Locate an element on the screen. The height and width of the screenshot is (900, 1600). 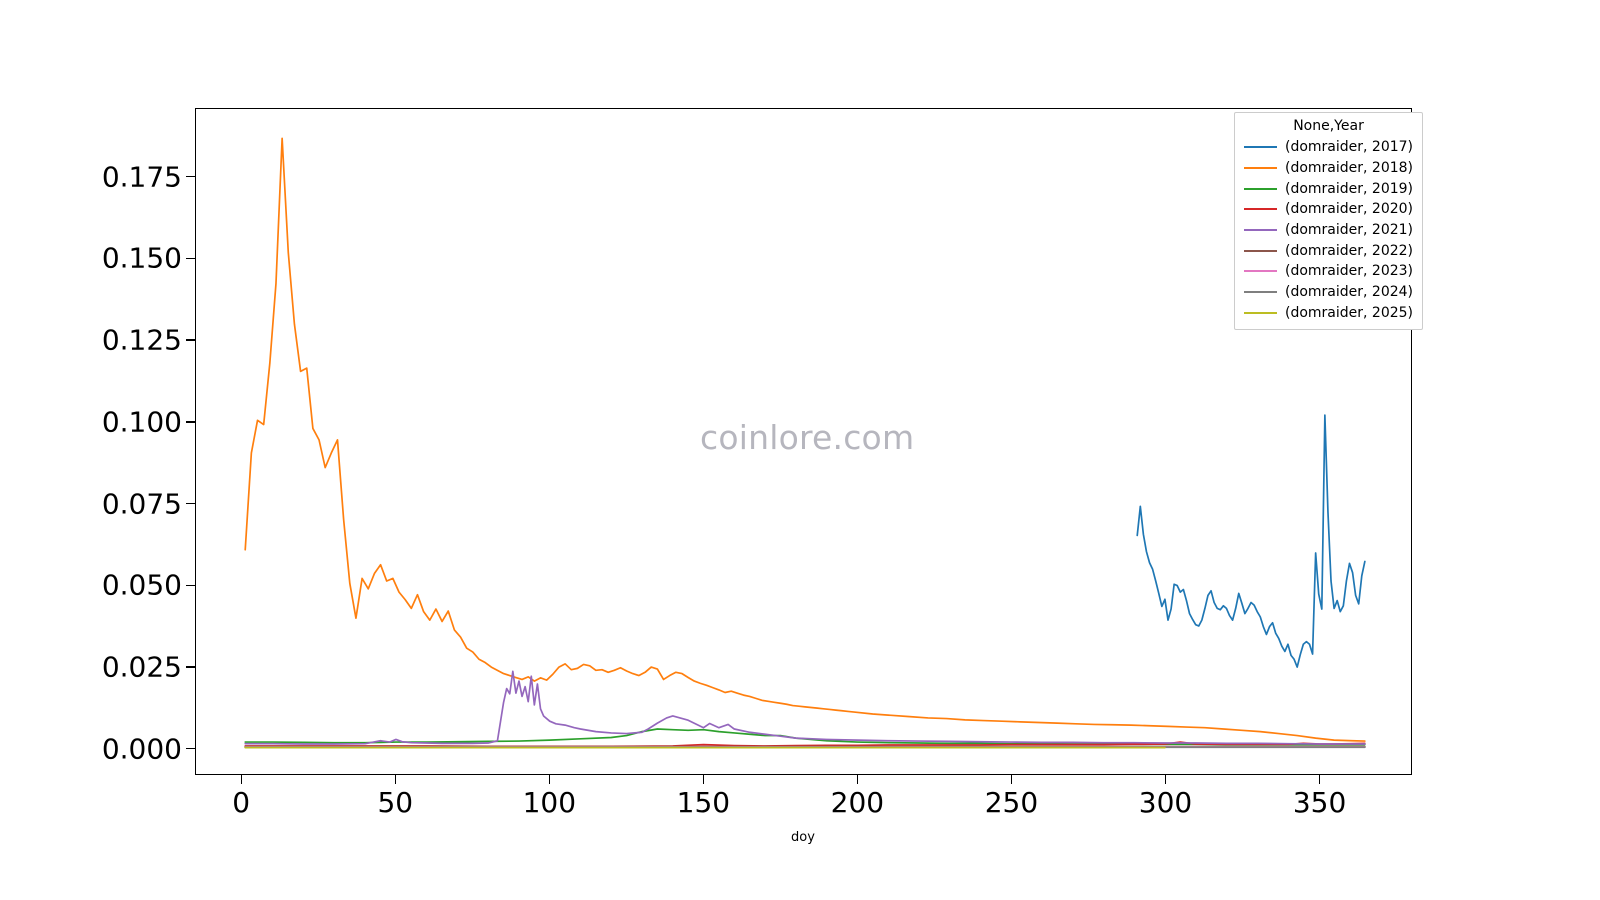
y-tick-label: 0.075 is located at coordinates (141, 504).